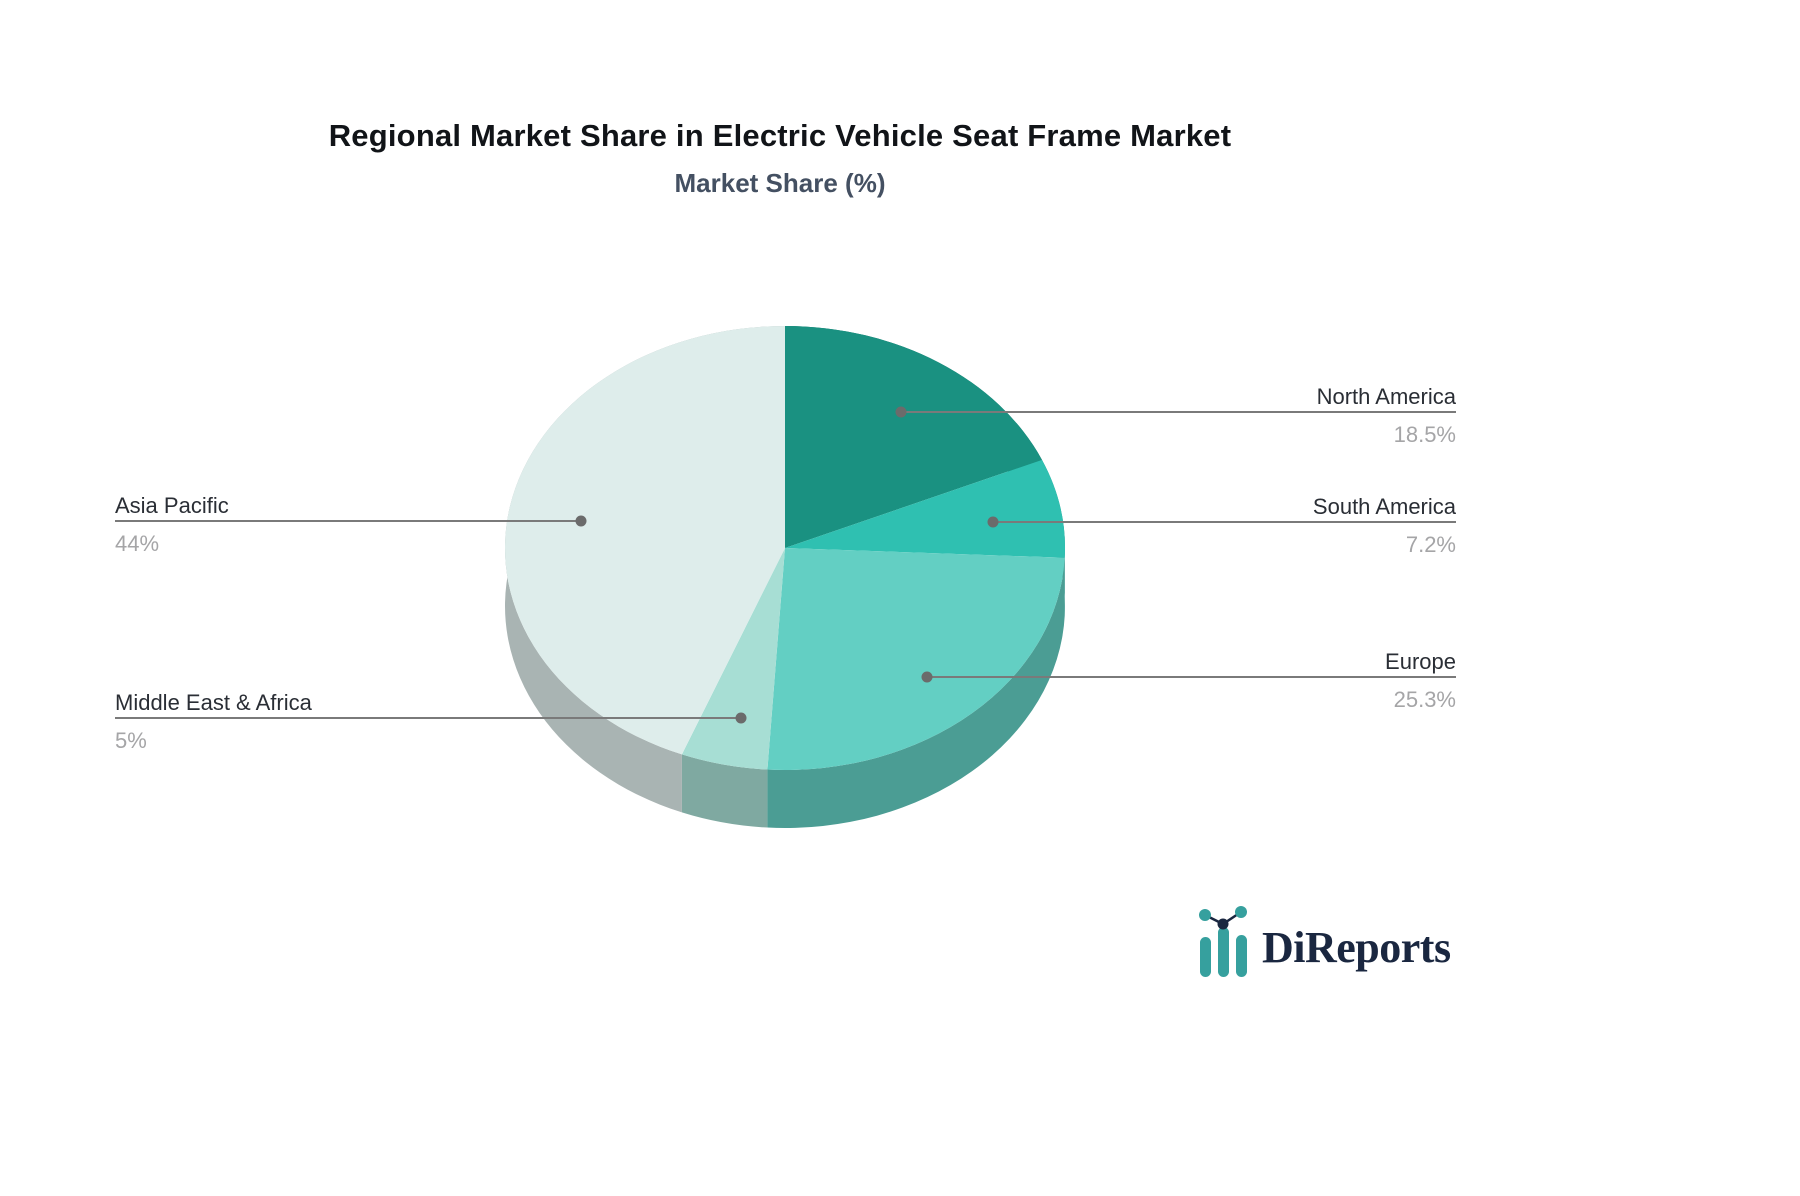 Image resolution: width=1800 pixels, height=1196 pixels. What do you see at coordinates (137, 543) in the screenshot?
I see `label-asia-pacific-value: 44%` at bounding box center [137, 543].